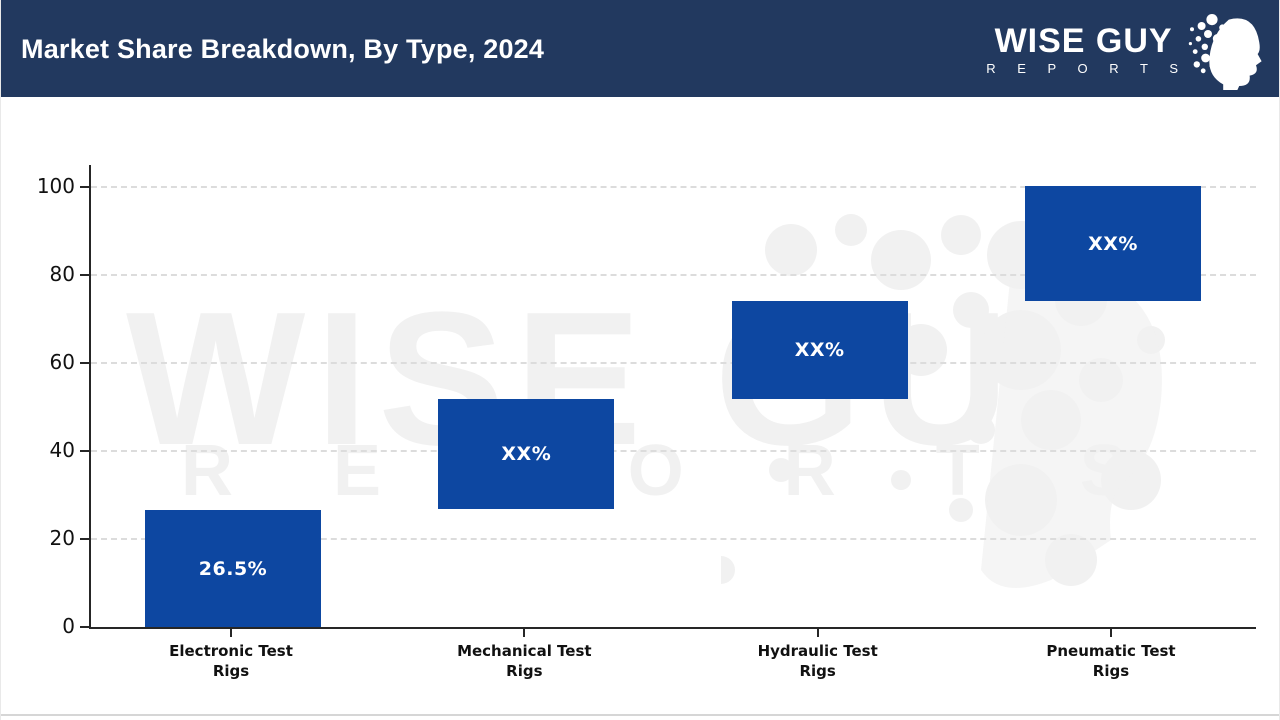  What do you see at coordinates (1086, 68) in the screenshot?
I see `brand-subname: R E P O R T S` at bounding box center [1086, 68].